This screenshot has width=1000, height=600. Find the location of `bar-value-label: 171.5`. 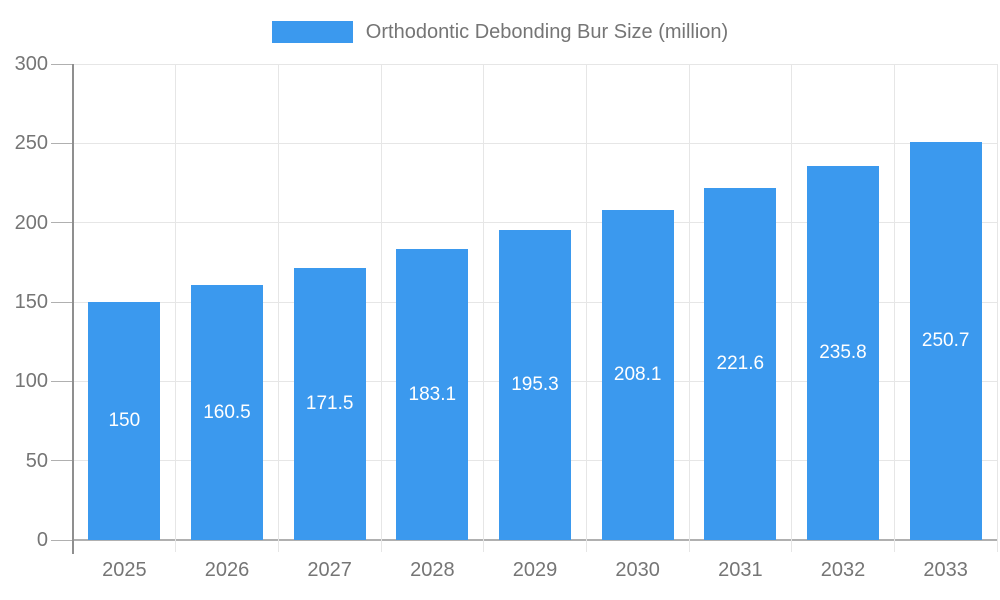

bar-value-label: 171.5 is located at coordinates (329, 403).